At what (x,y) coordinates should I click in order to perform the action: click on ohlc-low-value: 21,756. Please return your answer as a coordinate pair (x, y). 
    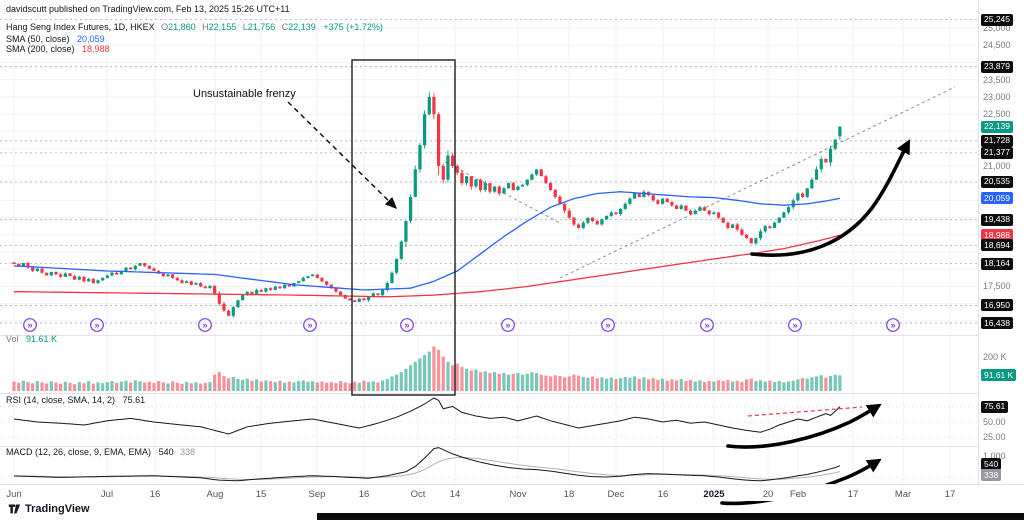
    Looking at the image, I should click on (261, 27).